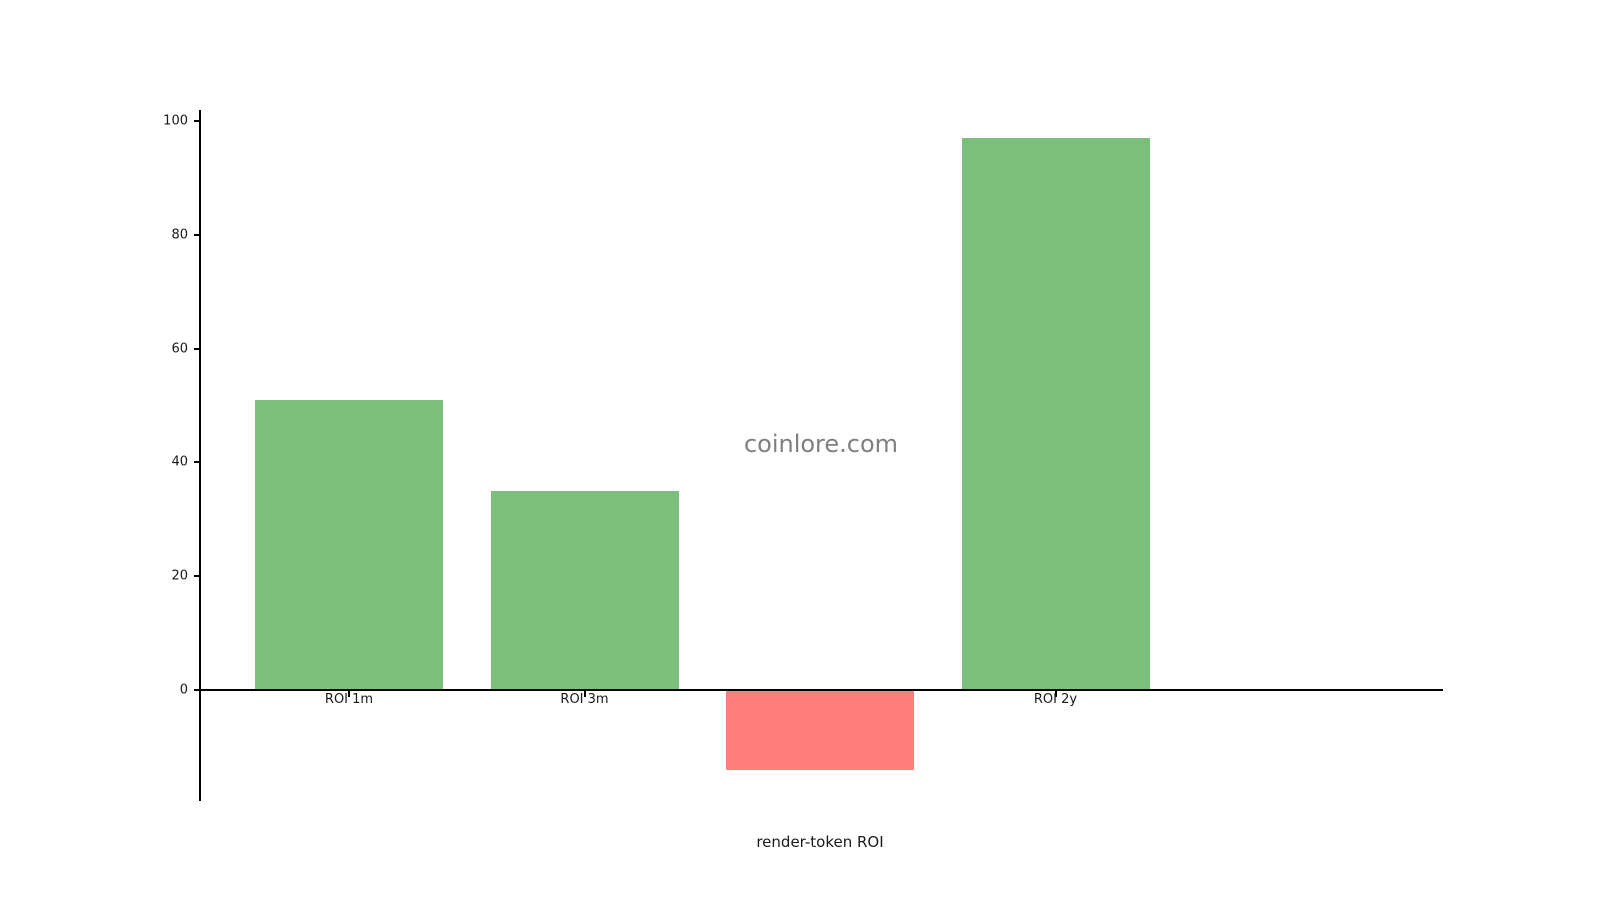 The width and height of the screenshot is (1600, 900). Describe the element at coordinates (1055, 414) in the screenshot. I see `bar-roi-2y` at that location.